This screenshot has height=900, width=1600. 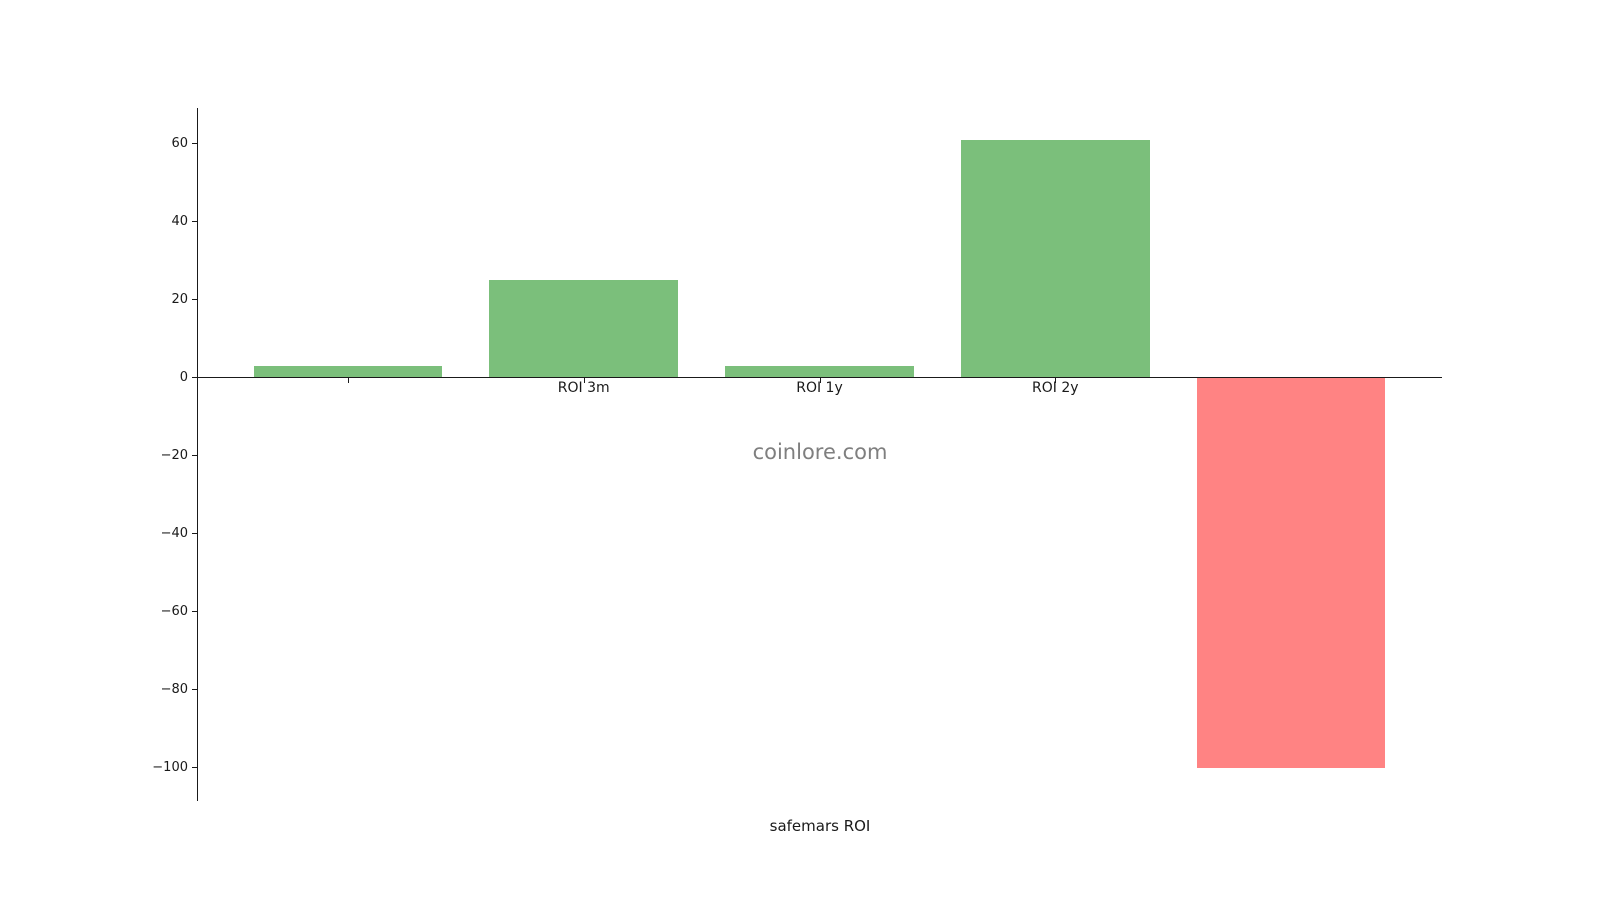 What do you see at coordinates (819, 372) in the screenshot?
I see `roi-bar-roi-1y` at bounding box center [819, 372].